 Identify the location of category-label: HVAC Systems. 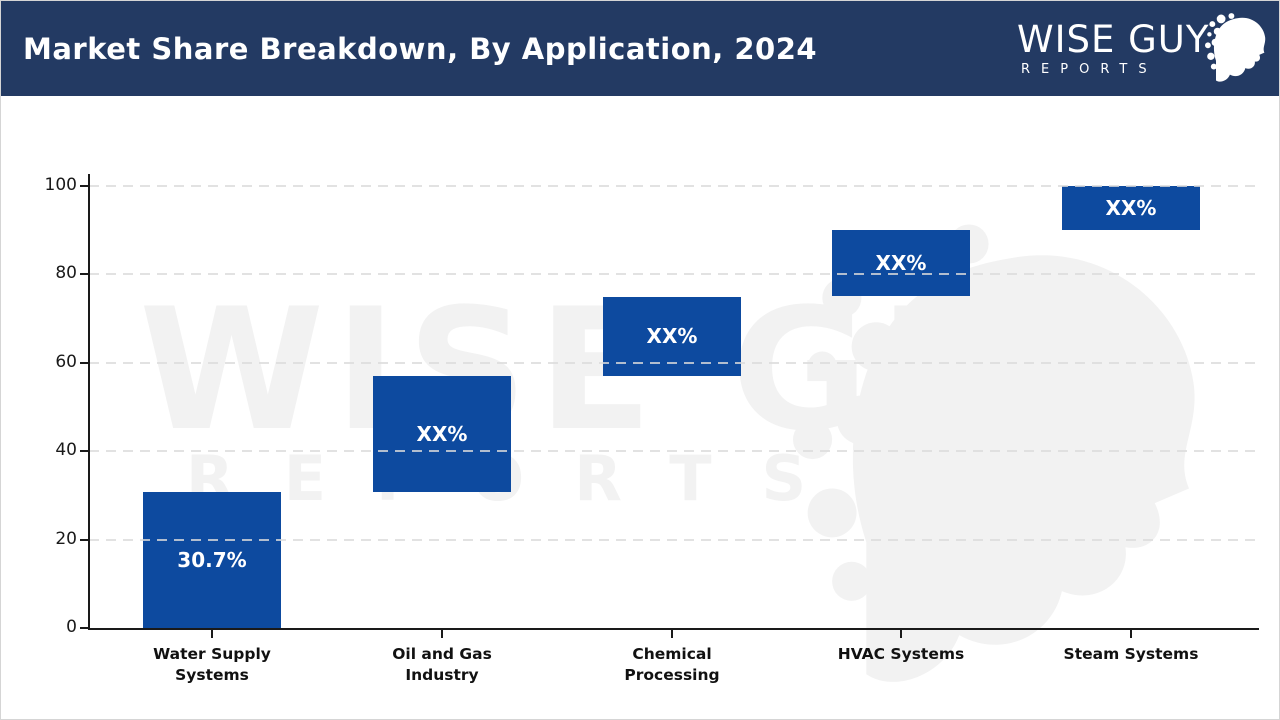
(901, 654).